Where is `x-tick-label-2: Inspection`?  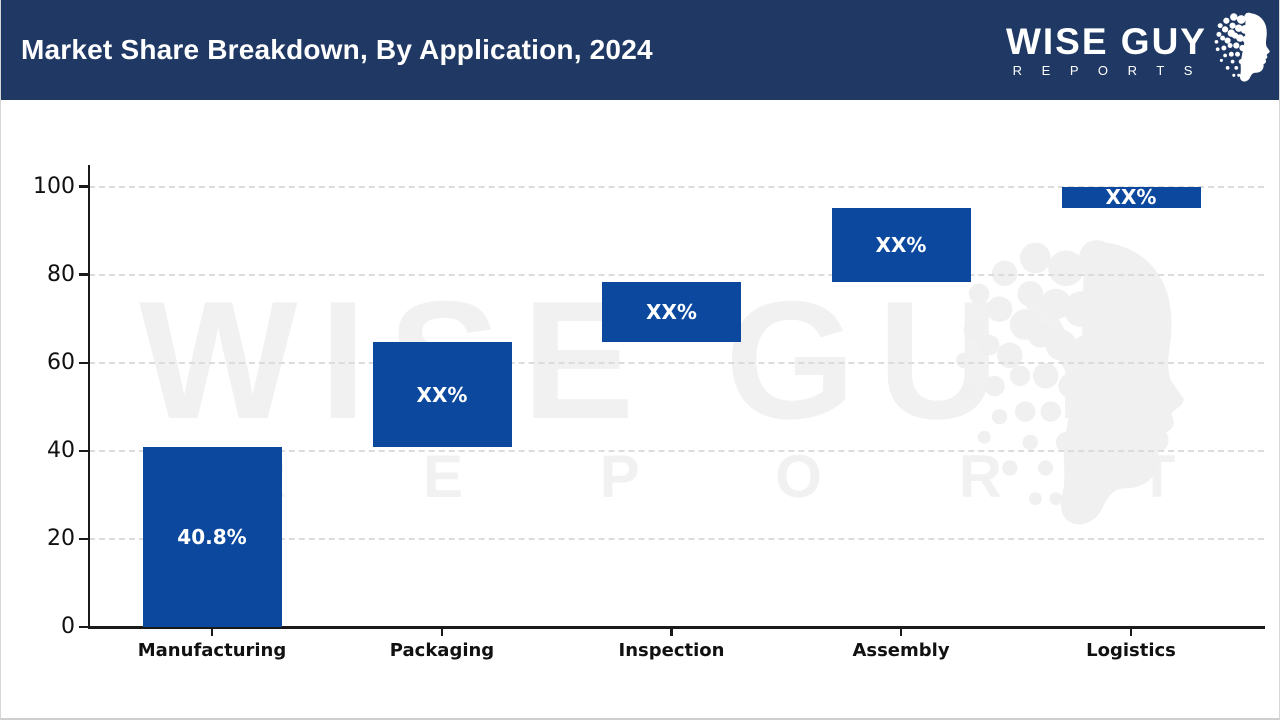
x-tick-label-2: Inspection is located at coordinates (671, 650).